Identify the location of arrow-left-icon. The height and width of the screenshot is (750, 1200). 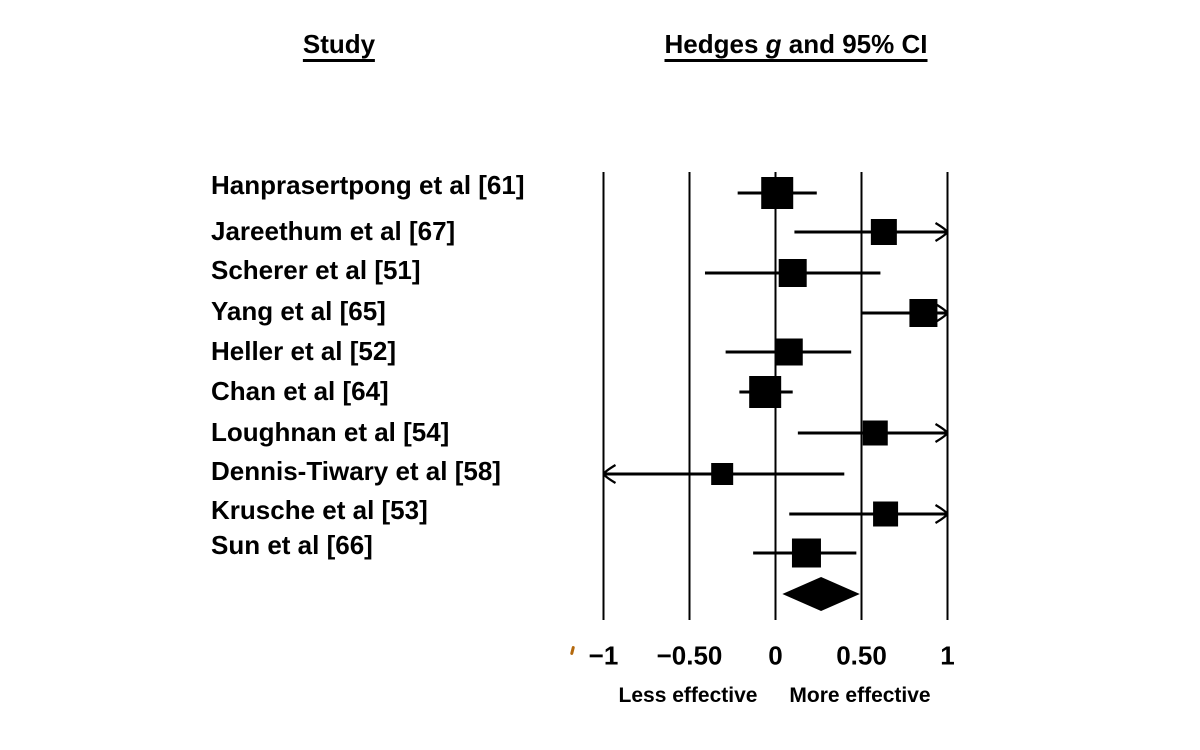
(609, 474).